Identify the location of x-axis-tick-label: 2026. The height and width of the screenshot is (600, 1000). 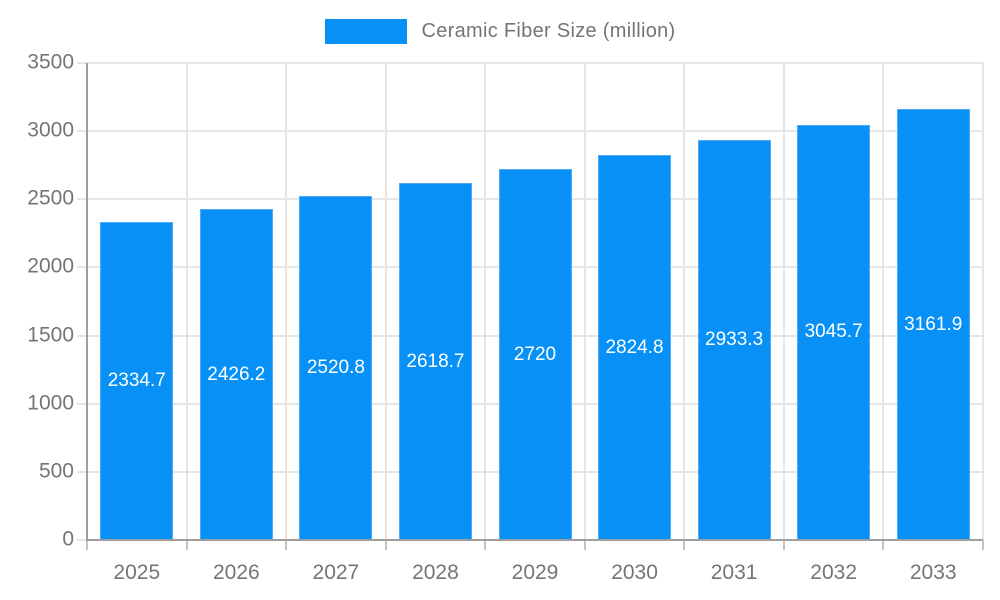
(236, 572).